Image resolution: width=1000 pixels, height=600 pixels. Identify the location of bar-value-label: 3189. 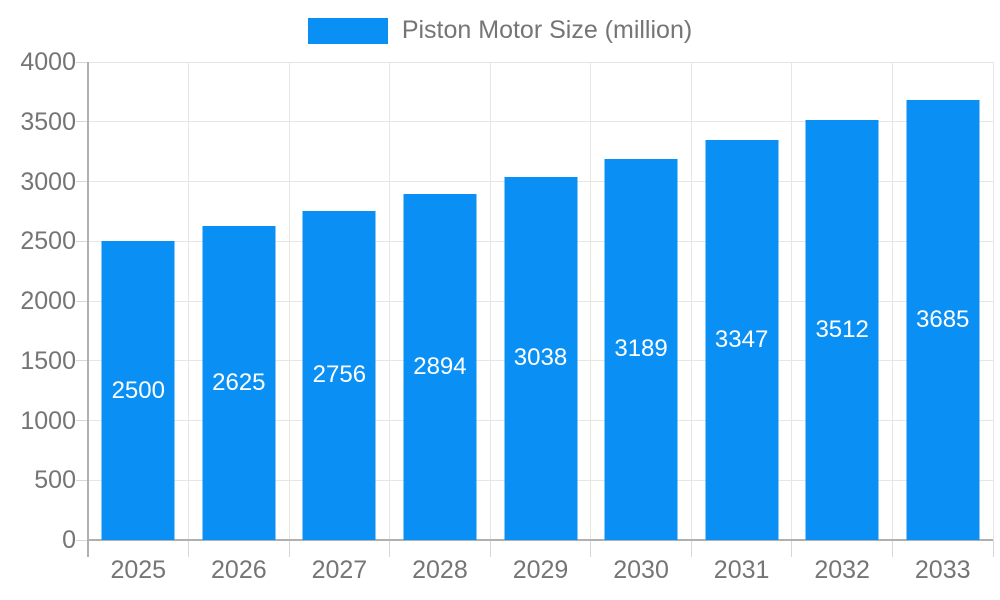
(641, 349).